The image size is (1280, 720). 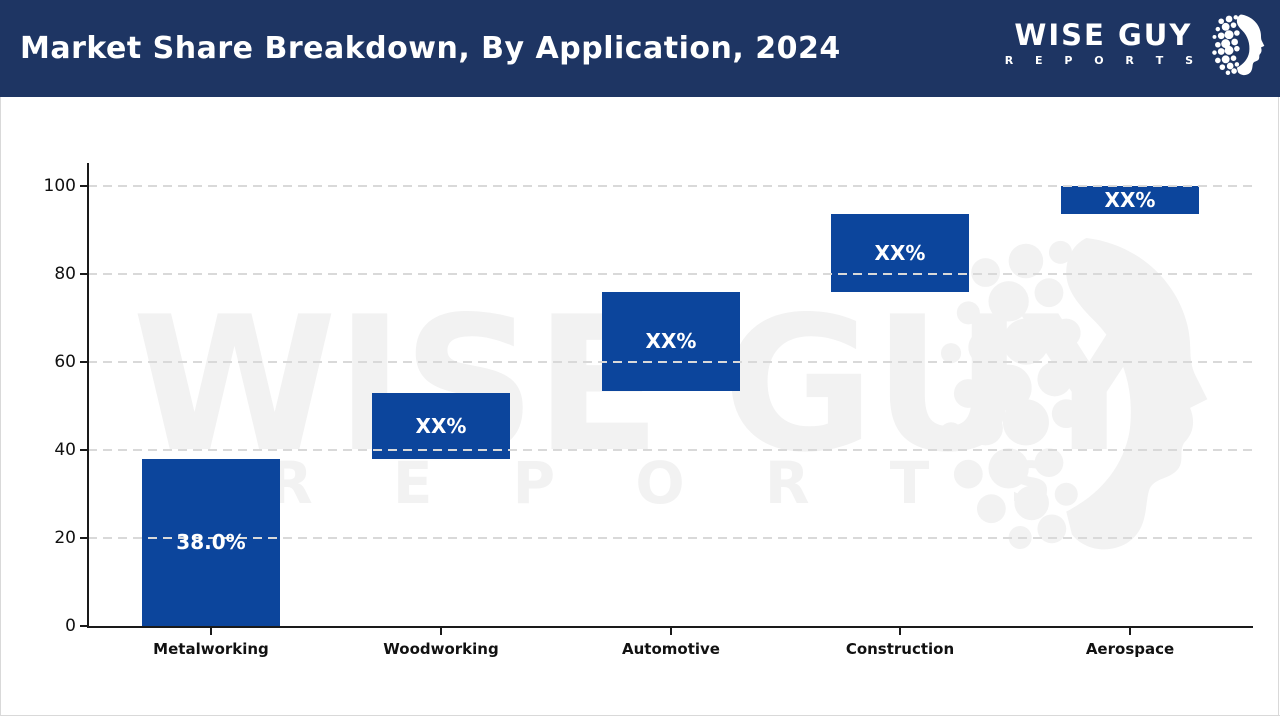 I want to click on bar-construction, so click(x=900, y=252).